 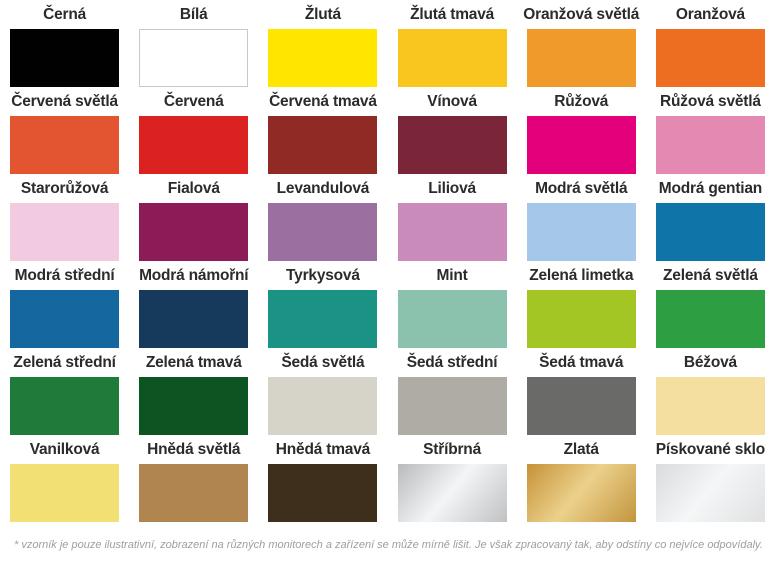 I want to click on swatch-cell: Červená světlá, so click(x=64, y=135).